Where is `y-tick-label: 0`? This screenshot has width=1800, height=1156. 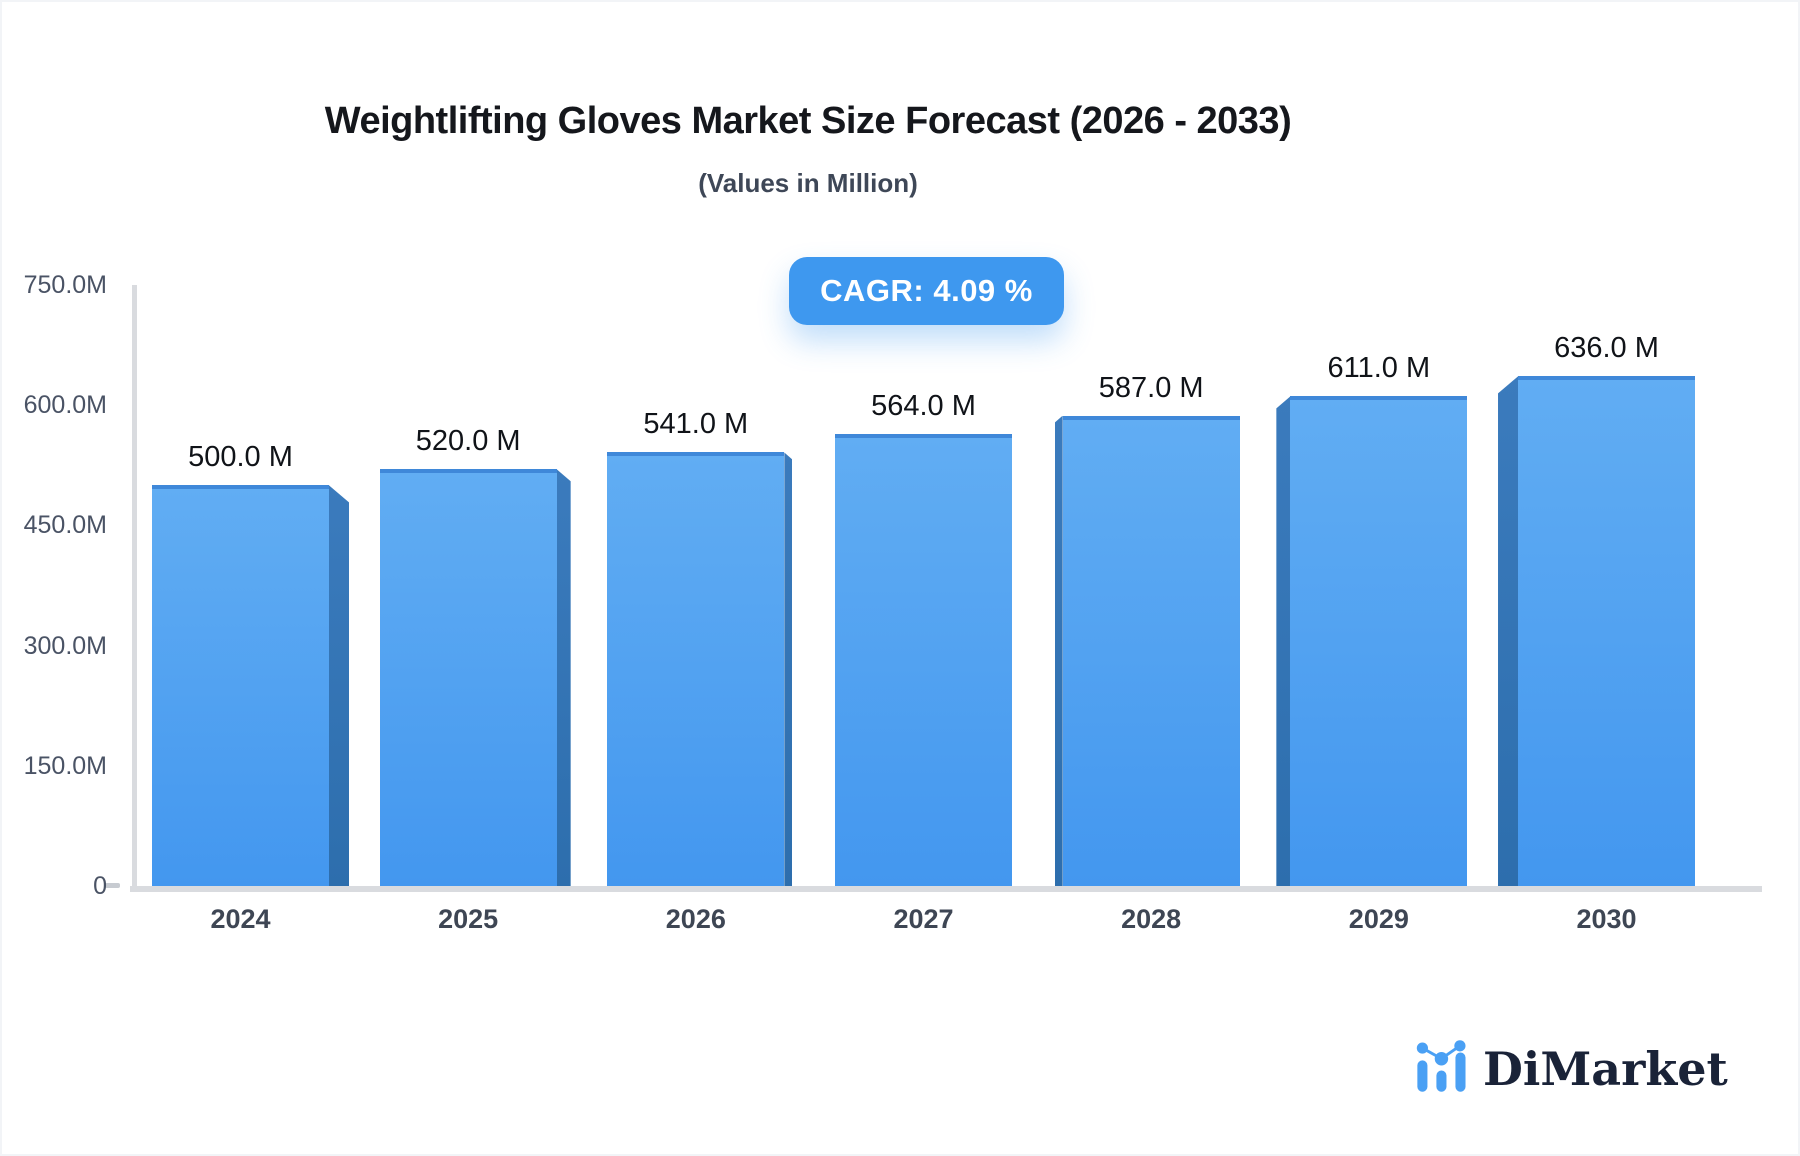 y-tick-label: 0 is located at coordinates (100, 886).